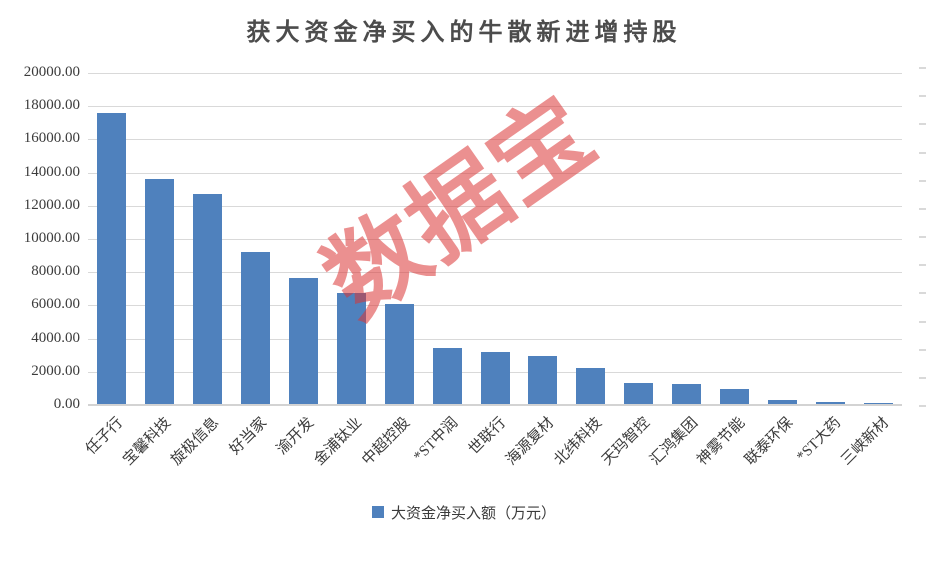 This screenshot has width=928, height=568. I want to click on legend: 大资金净买入额（万元）, so click(464, 512).